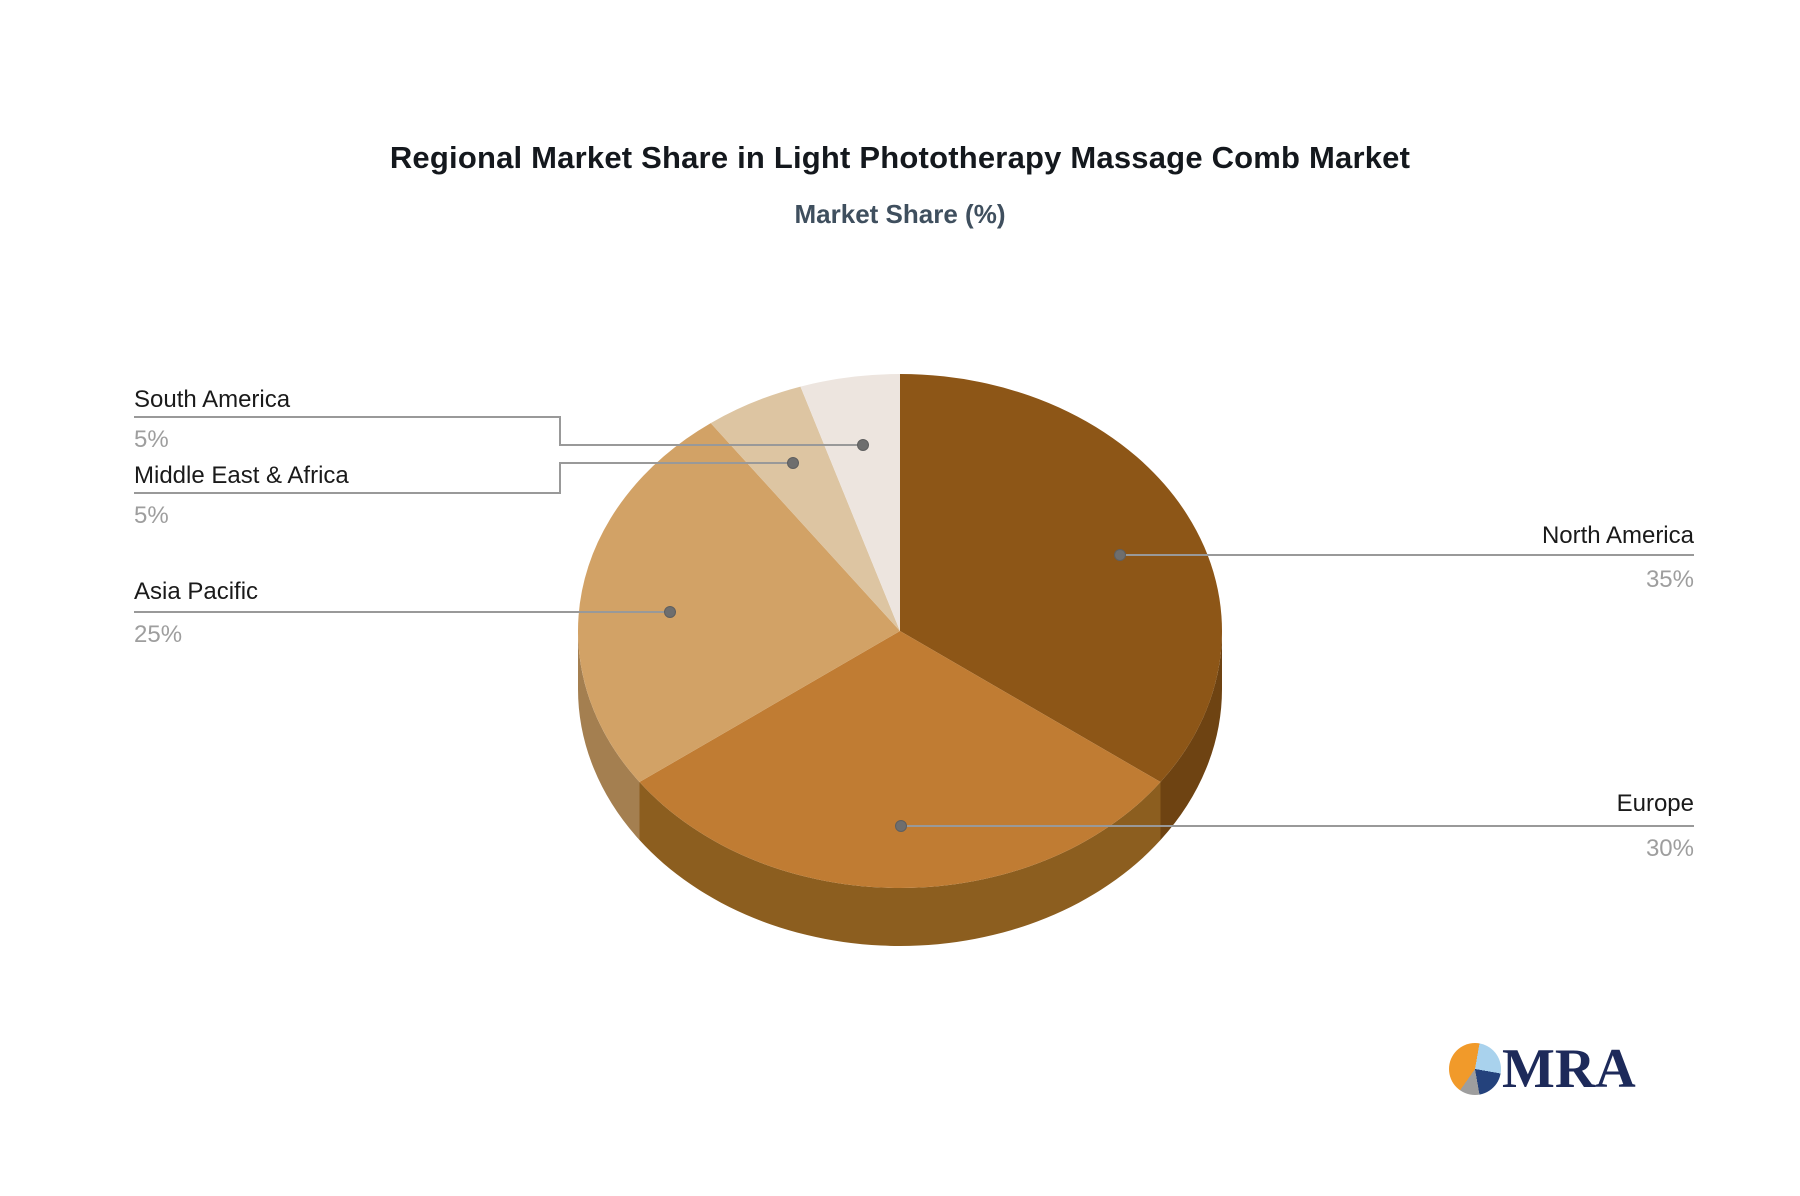 Image resolution: width=1800 pixels, height=1196 pixels. What do you see at coordinates (900, 864) in the screenshot?
I see `pie-slice-side-europe` at bounding box center [900, 864].